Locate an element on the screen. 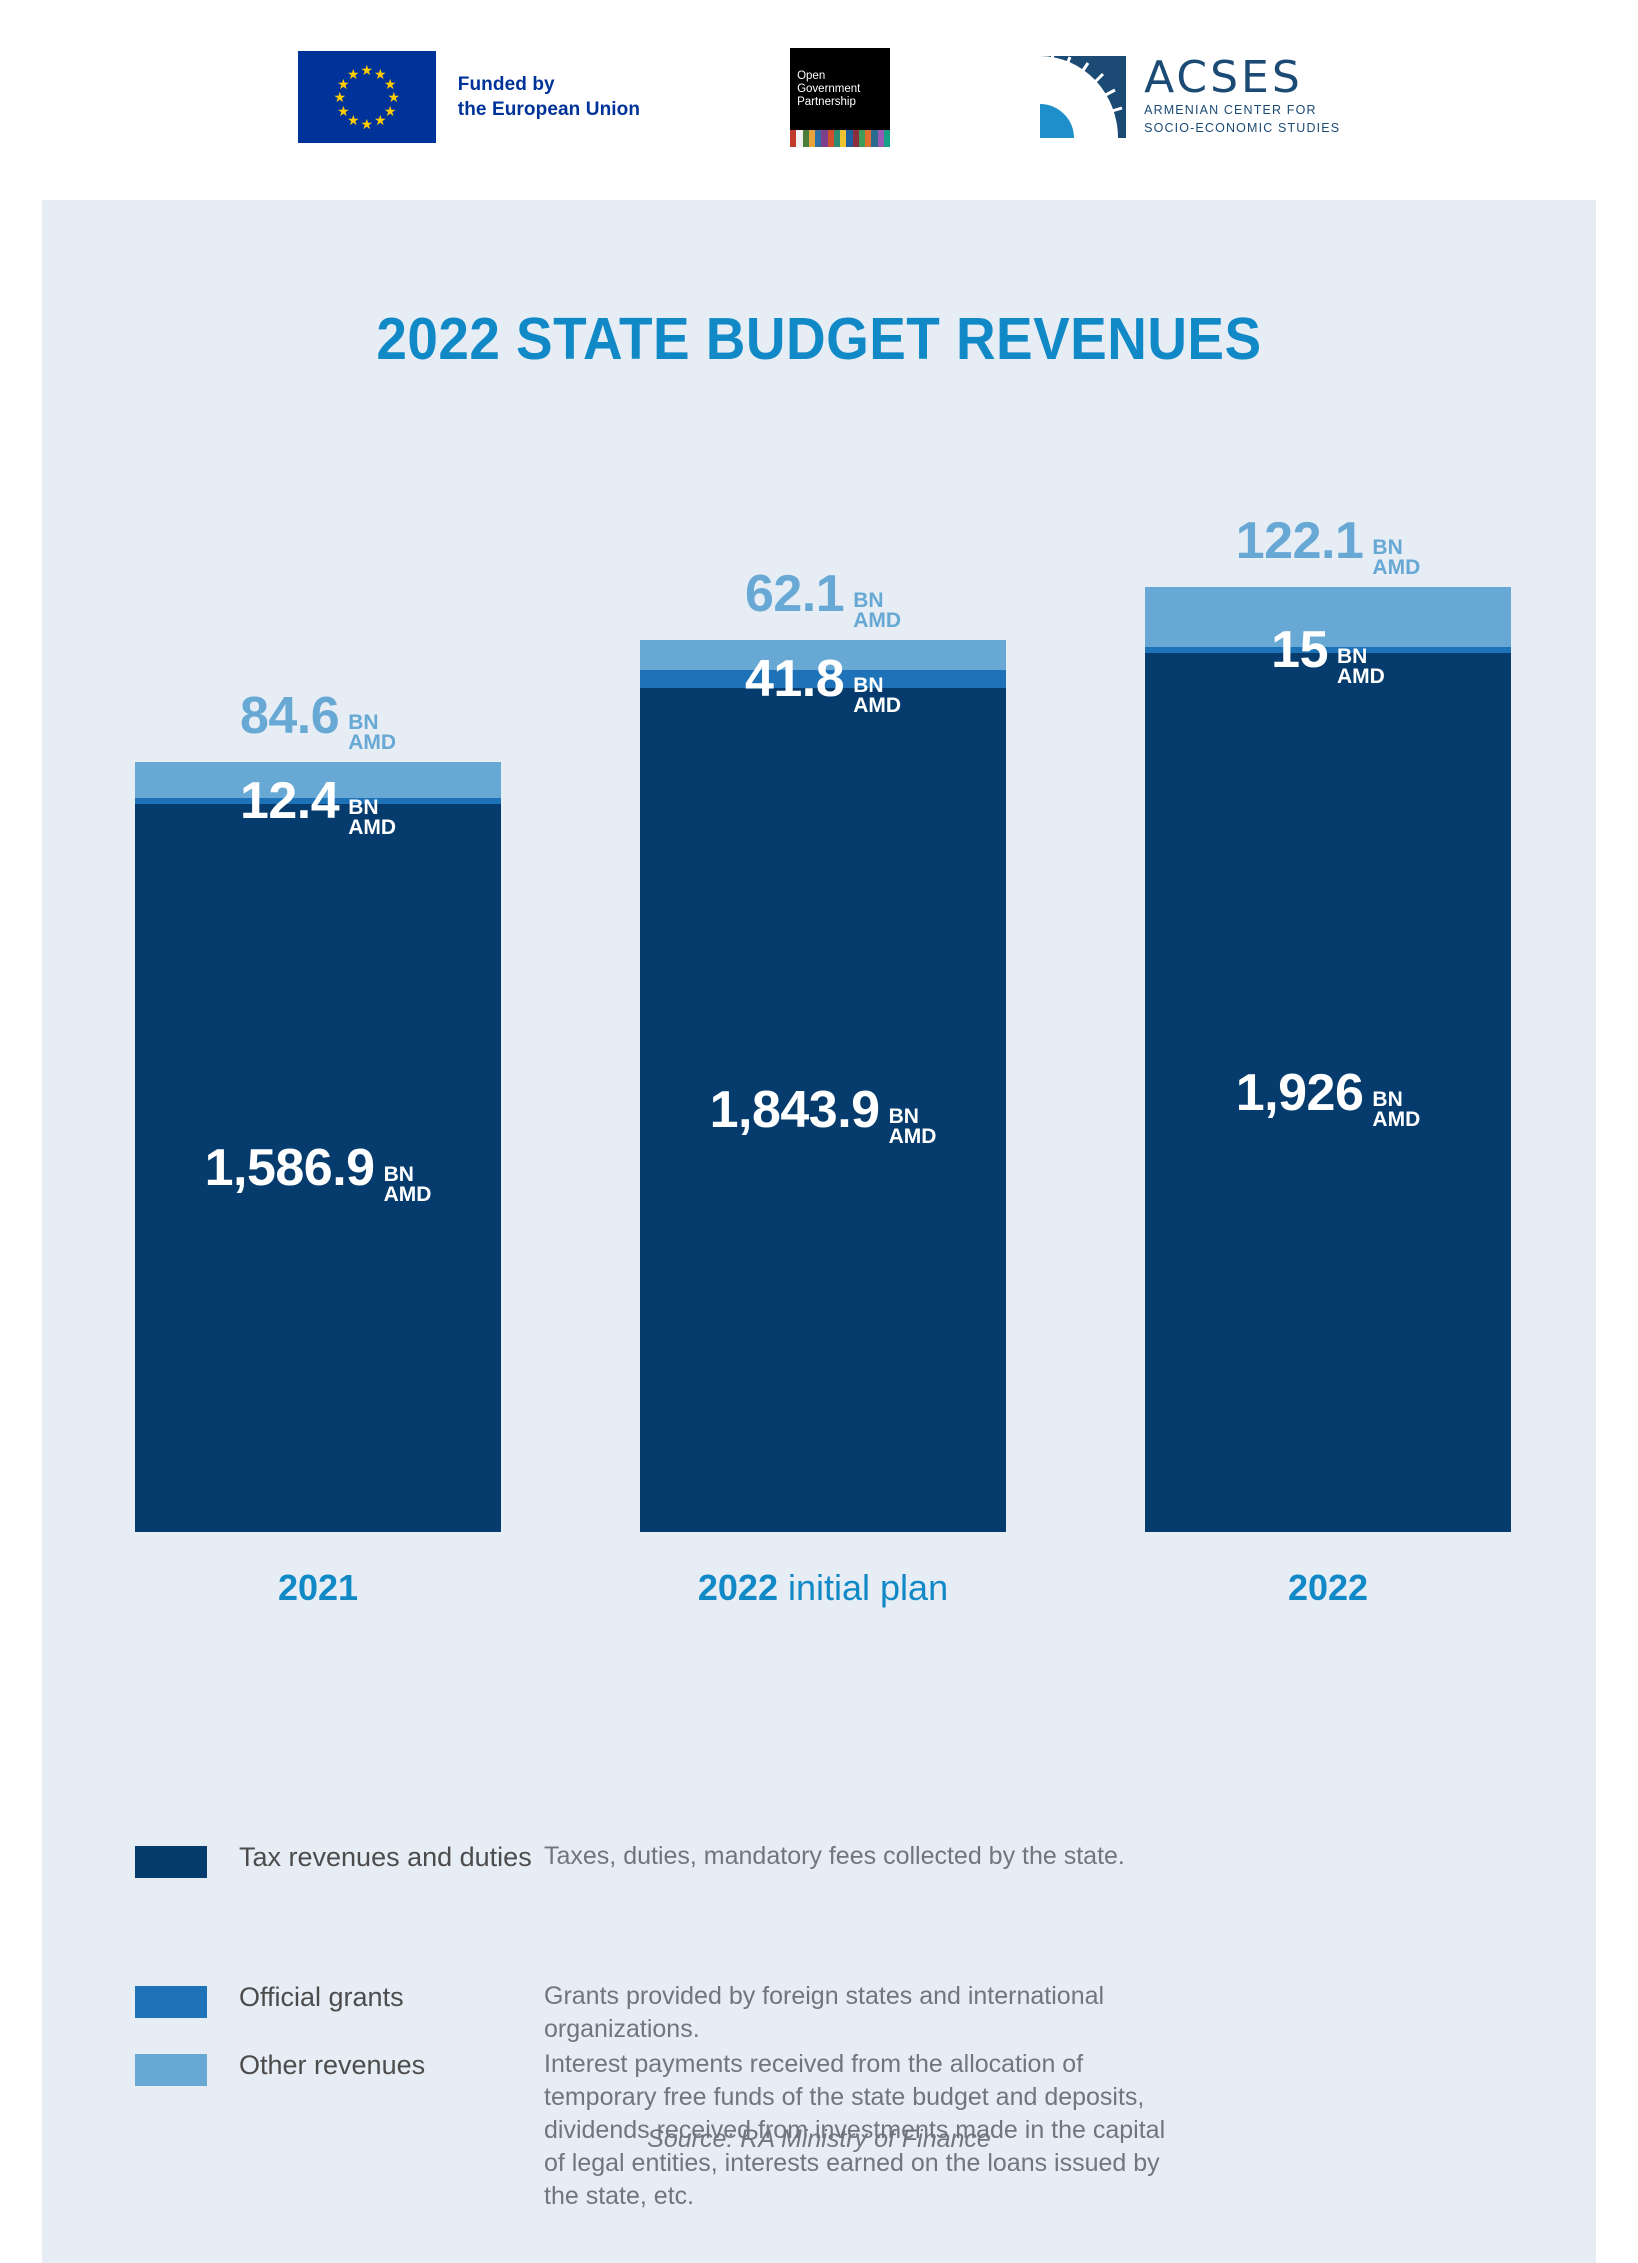 The height and width of the screenshot is (2263, 1638). bar-category-label: 2022 initial plan is located at coordinates (823, 1588).